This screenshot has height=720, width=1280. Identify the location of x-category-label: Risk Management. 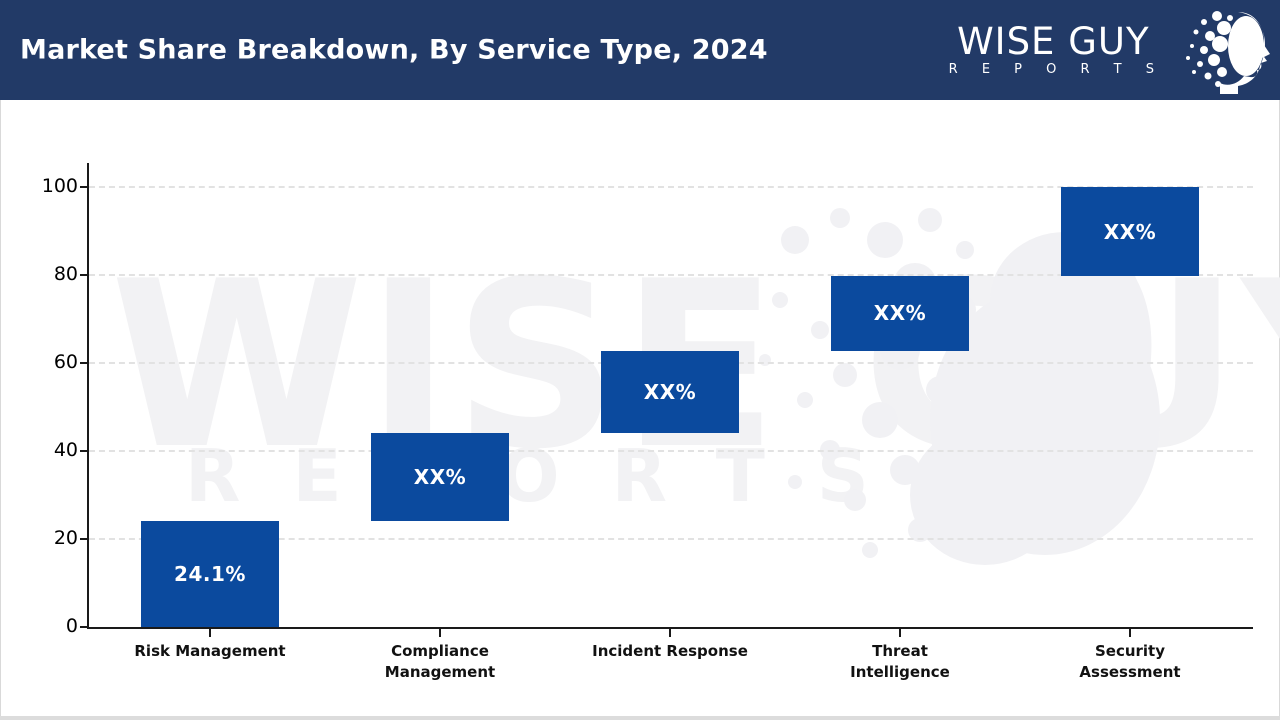
(210, 651).